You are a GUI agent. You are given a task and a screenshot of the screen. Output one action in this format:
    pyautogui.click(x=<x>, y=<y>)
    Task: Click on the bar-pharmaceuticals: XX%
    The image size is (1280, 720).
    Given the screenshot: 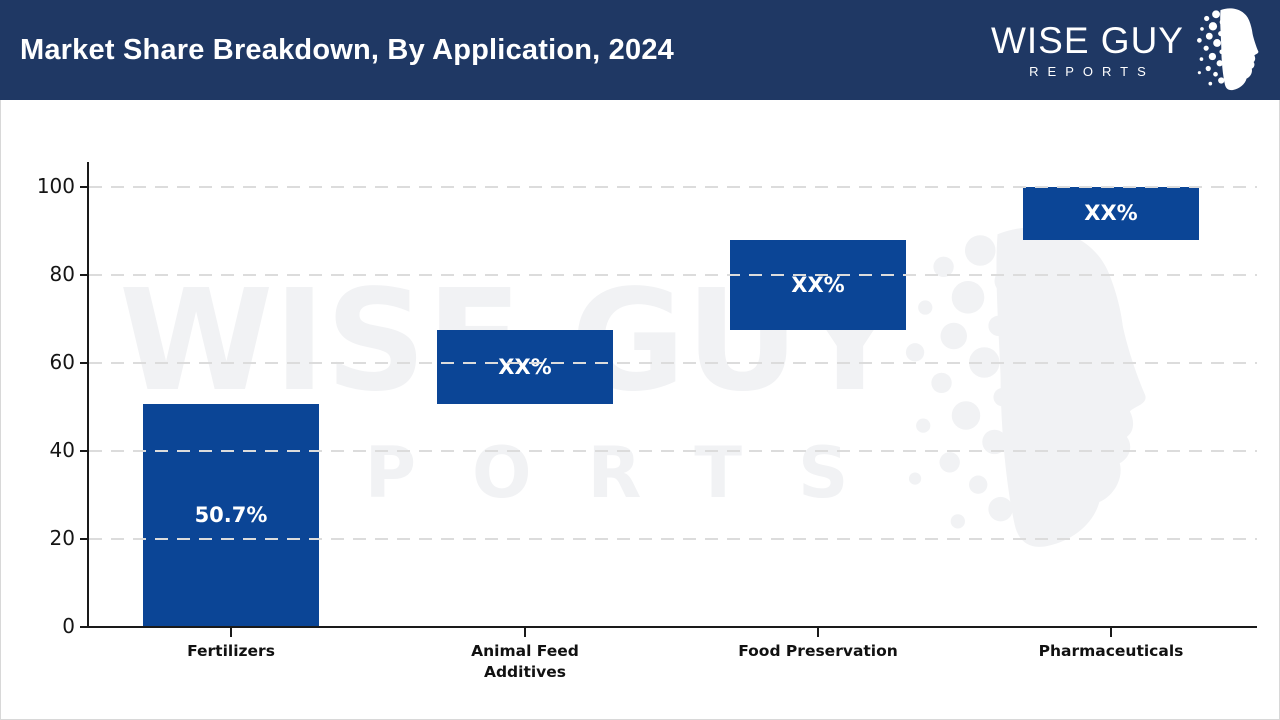 What is the action you would take?
    pyautogui.click(x=1111, y=213)
    